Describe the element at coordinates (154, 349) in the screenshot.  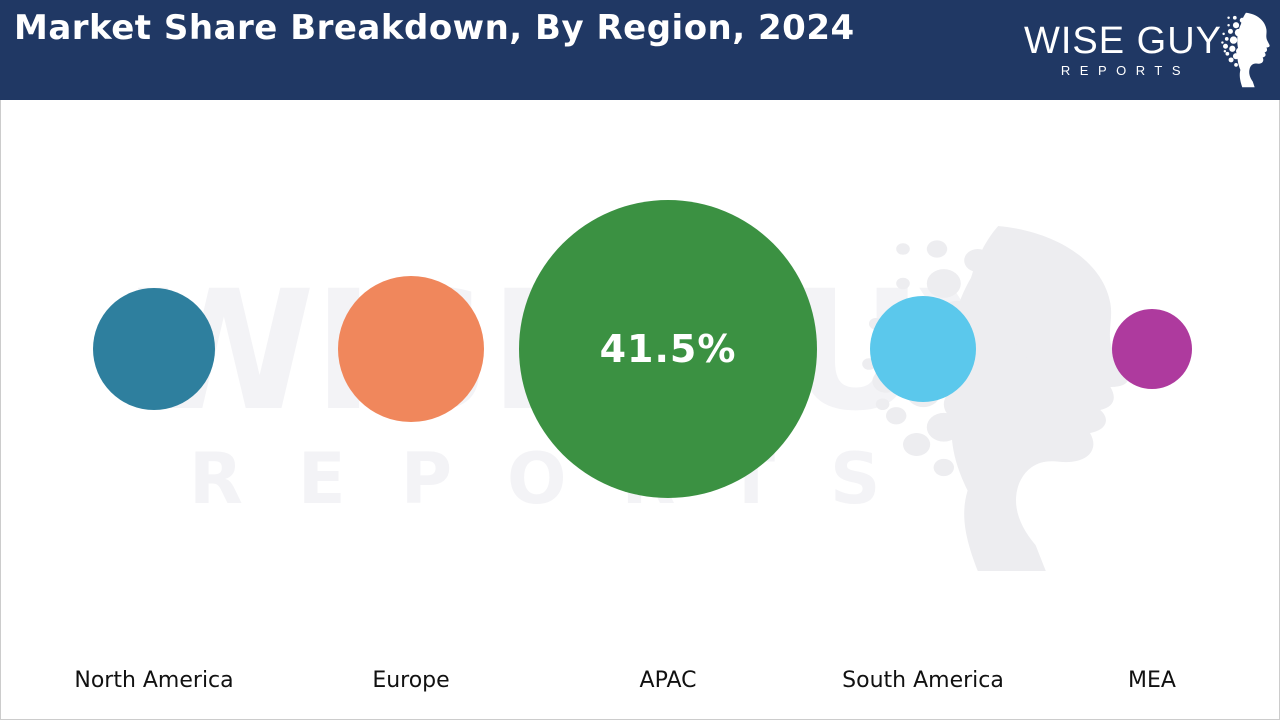
I see `bubble-north-america` at that location.